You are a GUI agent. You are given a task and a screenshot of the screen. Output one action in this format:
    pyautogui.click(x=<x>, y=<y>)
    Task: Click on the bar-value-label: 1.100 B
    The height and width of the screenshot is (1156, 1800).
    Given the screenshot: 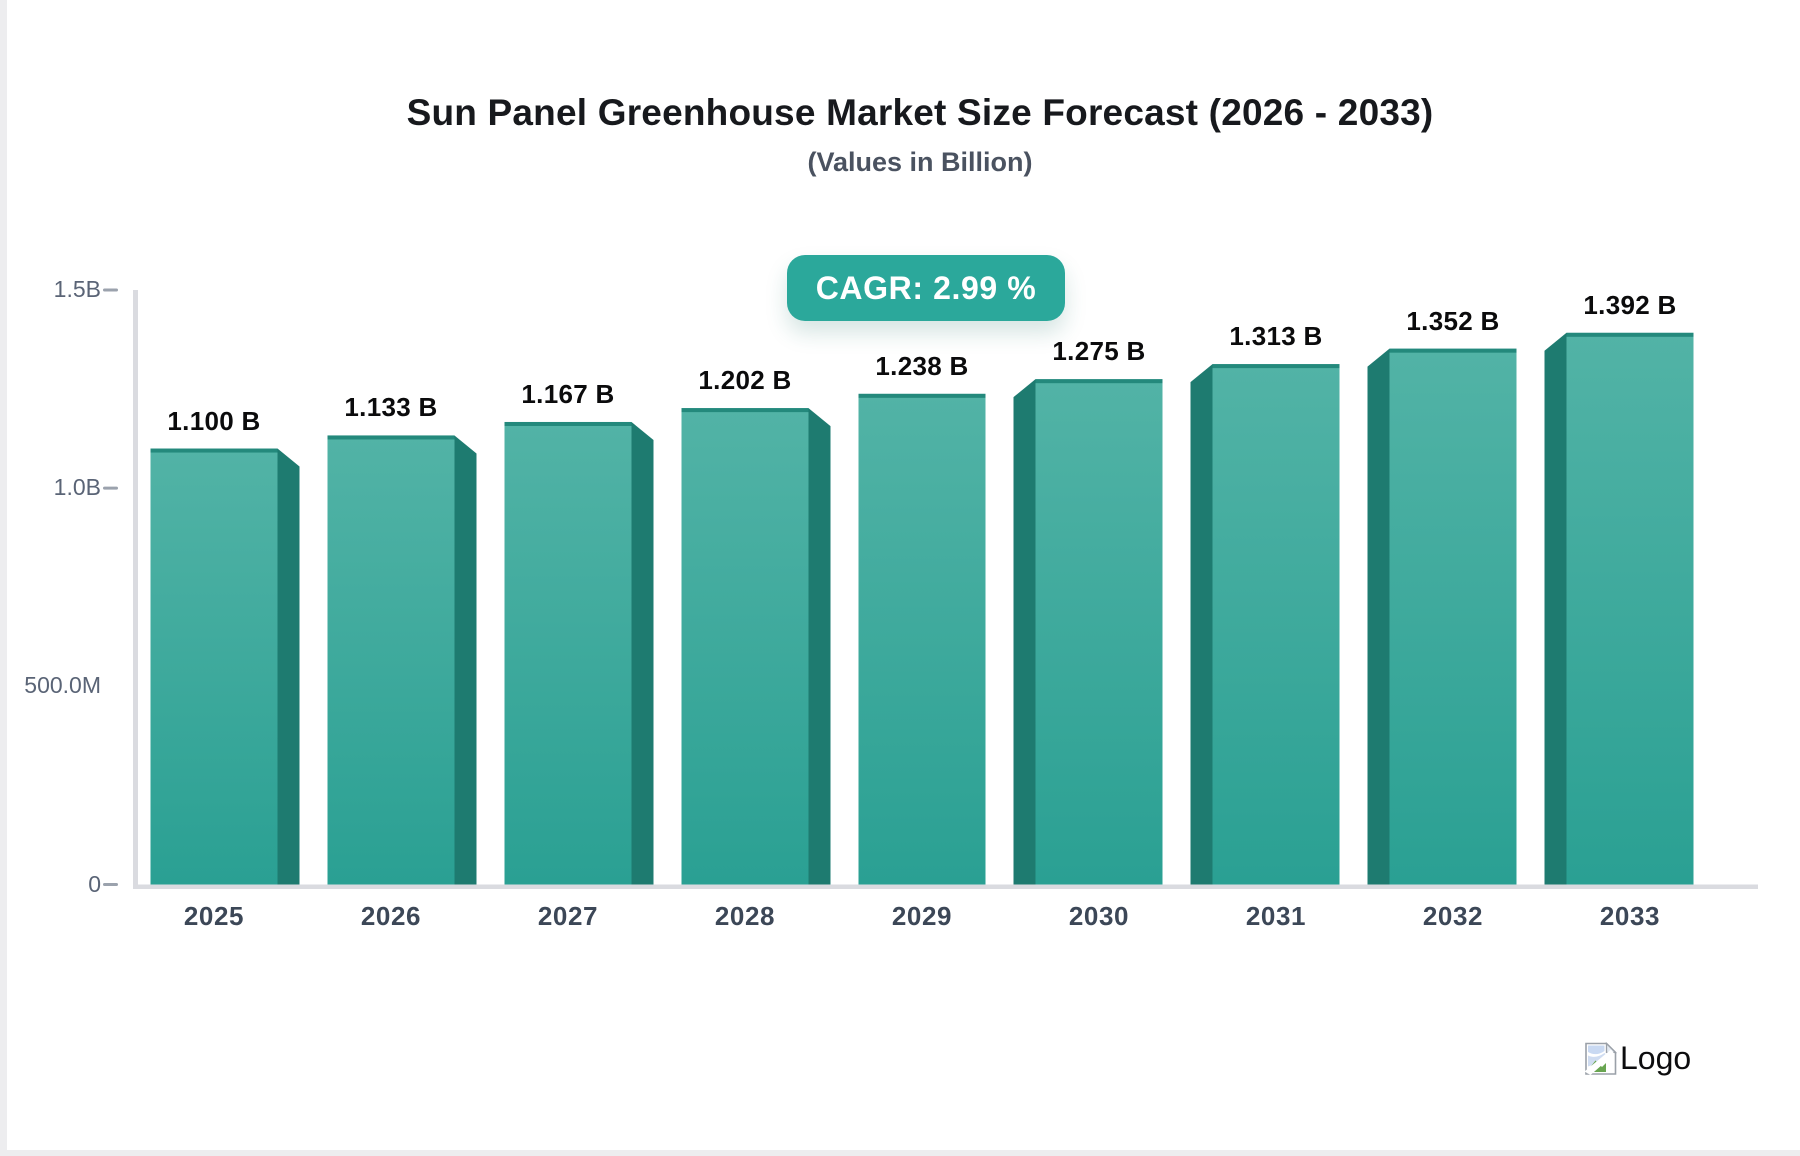 What is the action you would take?
    pyautogui.click(x=214, y=420)
    